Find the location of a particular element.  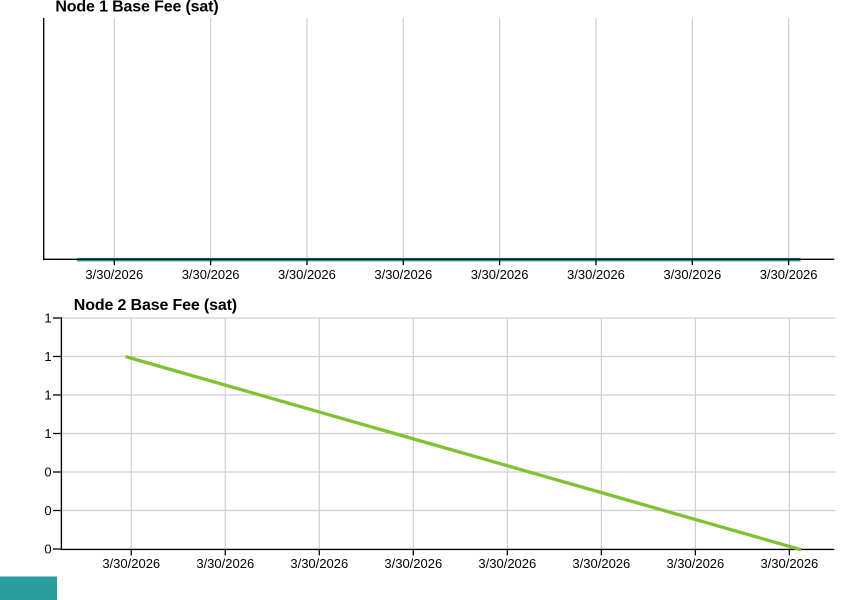

svg-text: Node 1 Base Fee (sat) is located at coordinates (136, 8).